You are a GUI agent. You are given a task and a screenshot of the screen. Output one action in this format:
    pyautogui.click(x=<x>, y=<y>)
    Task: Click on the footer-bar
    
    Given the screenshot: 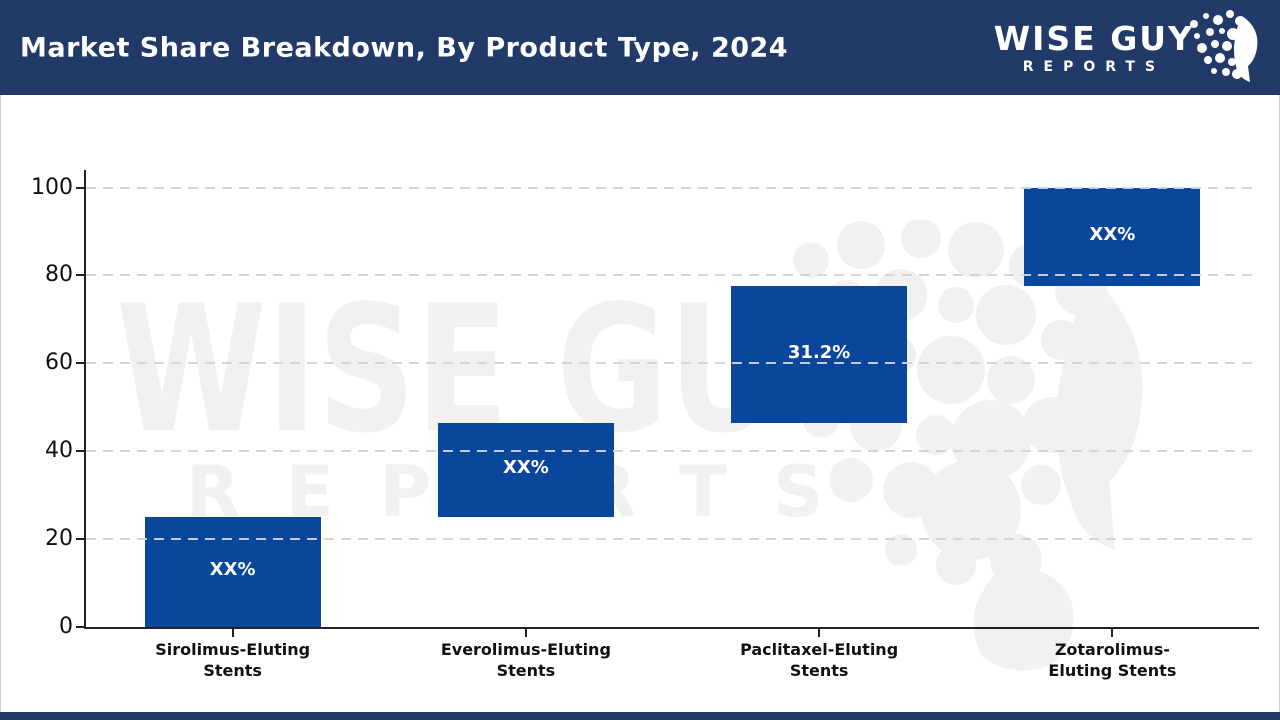 What is the action you would take?
    pyautogui.click(x=640, y=716)
    